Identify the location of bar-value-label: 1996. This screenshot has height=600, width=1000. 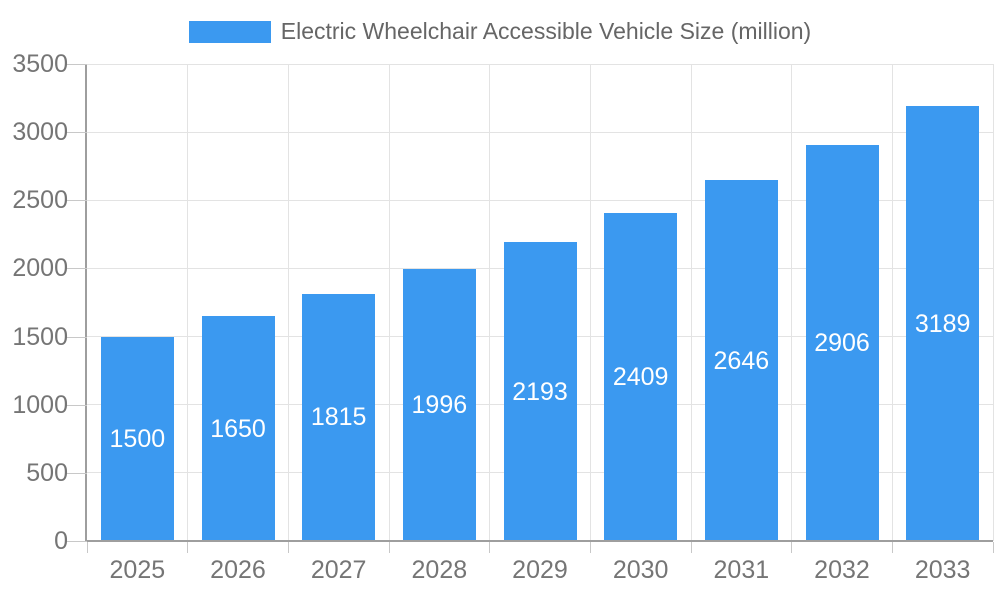
(439, 404).